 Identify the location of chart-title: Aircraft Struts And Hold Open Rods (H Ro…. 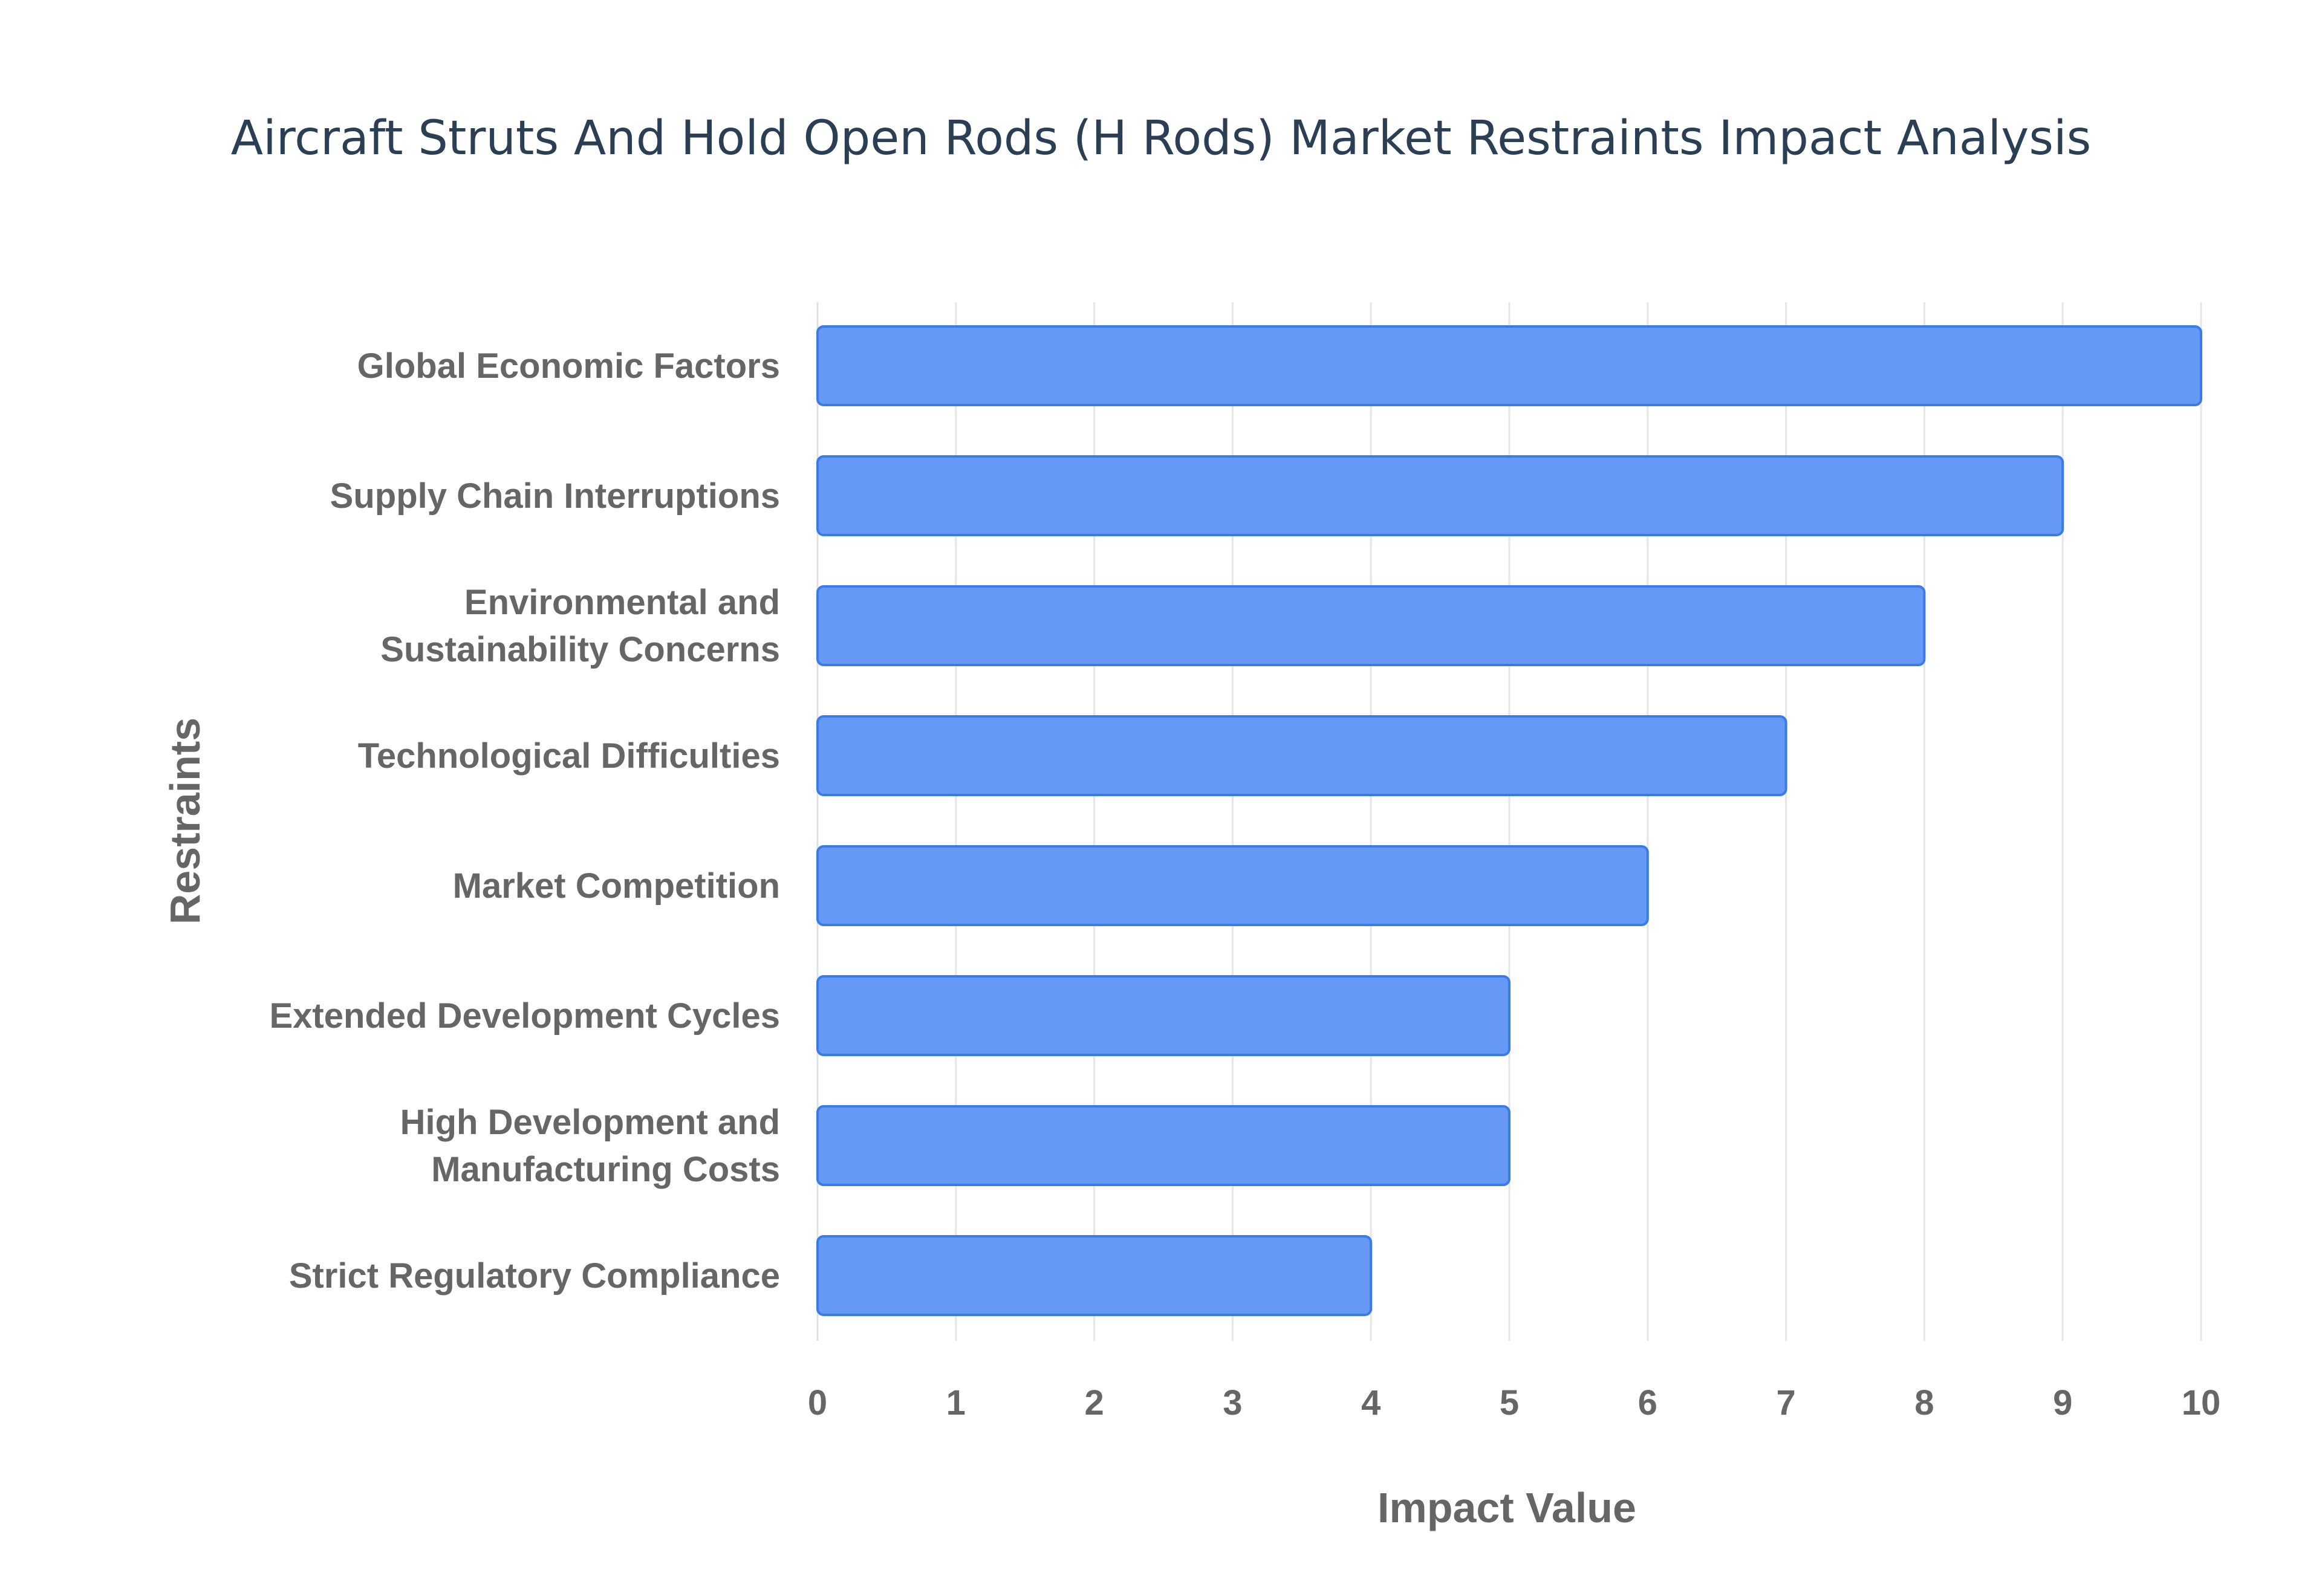
(1161, 138).